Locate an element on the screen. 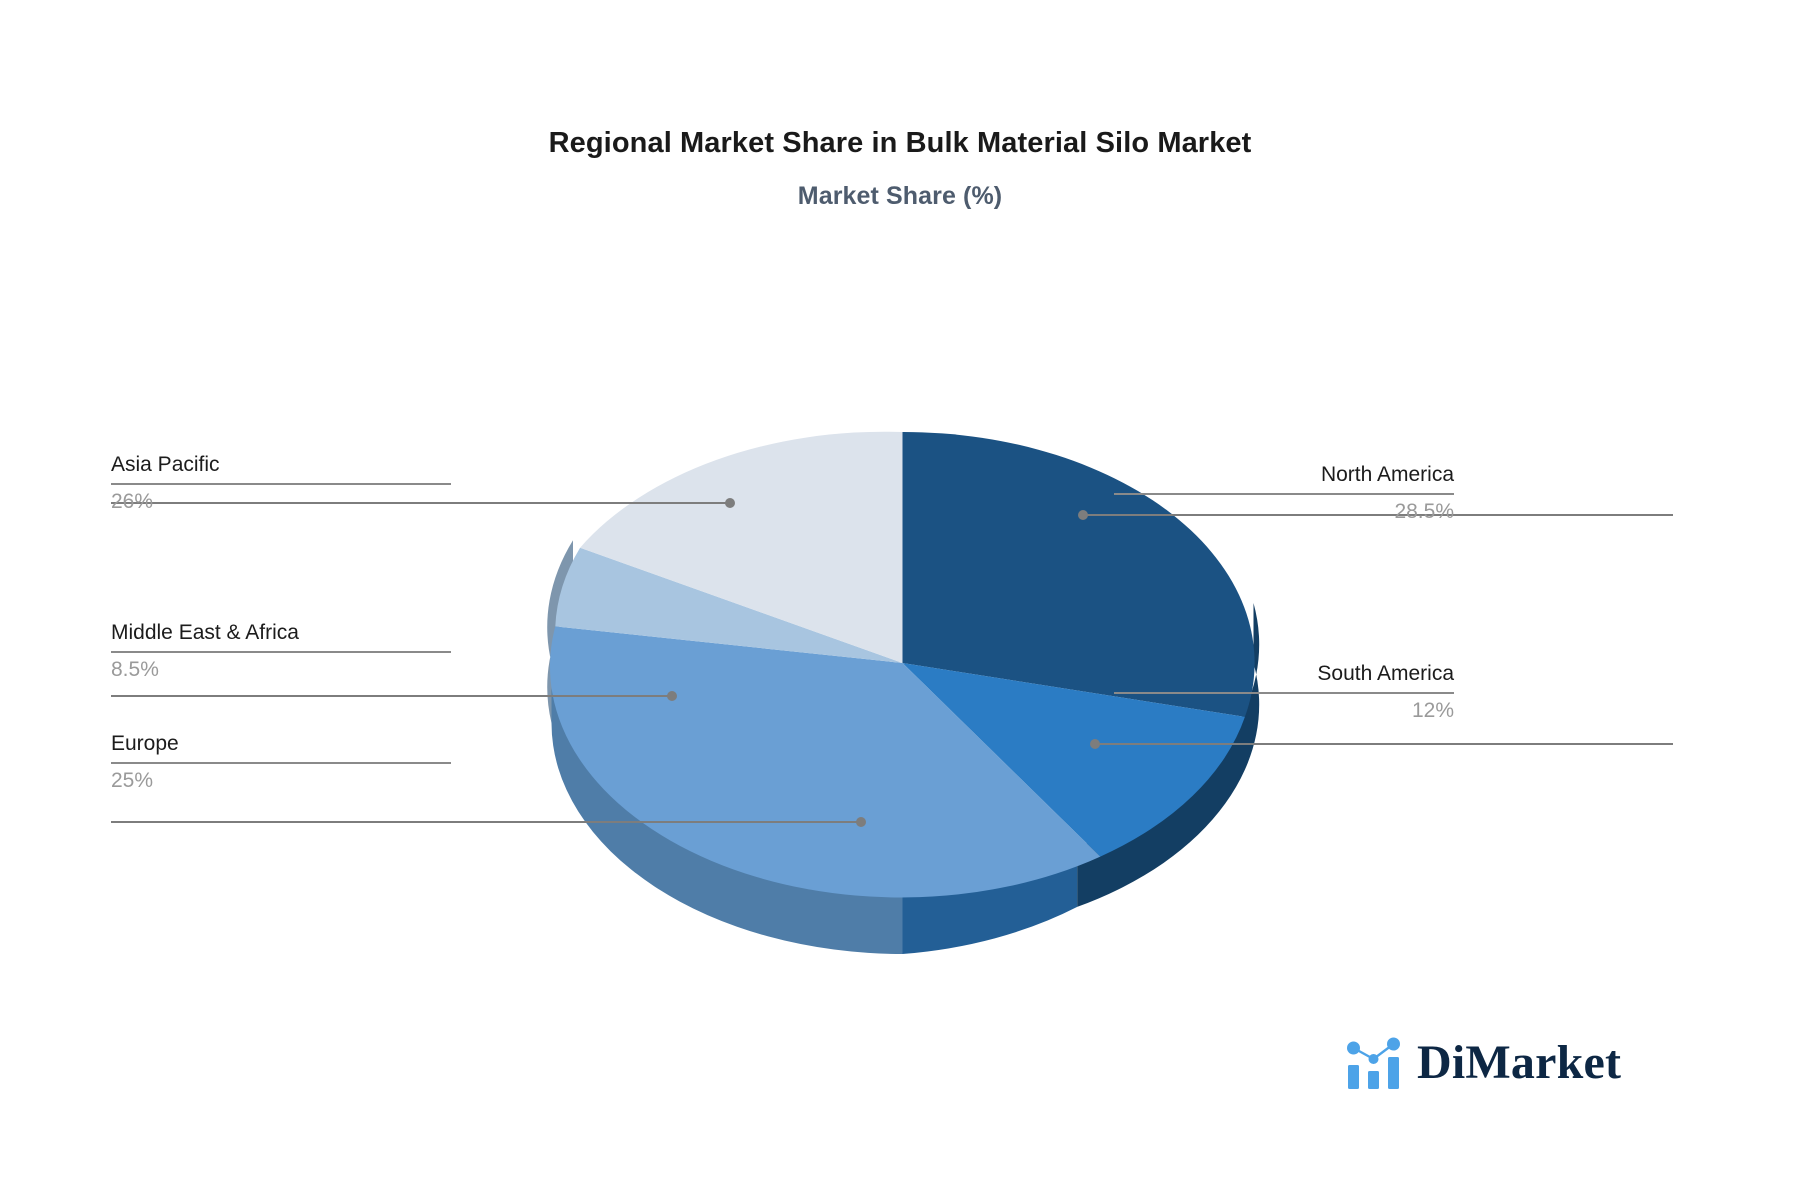 The height and width of the screenshot is (1196, 1800). callout-middle-east-africa: Middle East & Africa 8.5% is located at coordinates (281, 652).